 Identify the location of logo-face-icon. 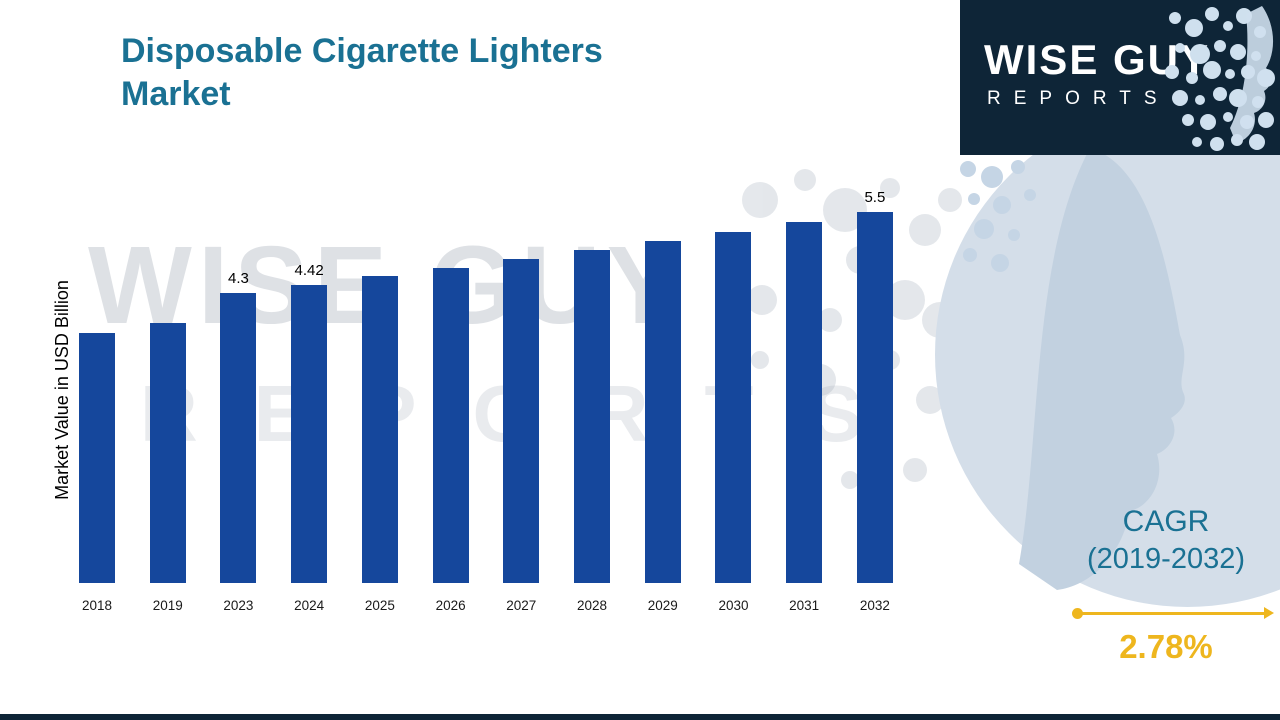
(1220, 78).